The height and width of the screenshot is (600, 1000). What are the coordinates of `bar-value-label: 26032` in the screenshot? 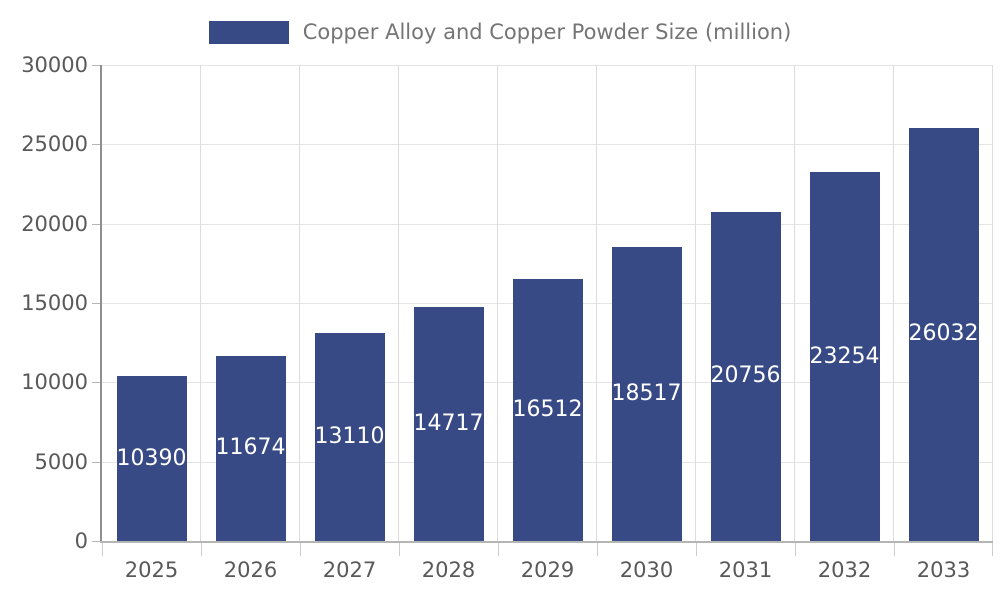 It's located at (943, 334).